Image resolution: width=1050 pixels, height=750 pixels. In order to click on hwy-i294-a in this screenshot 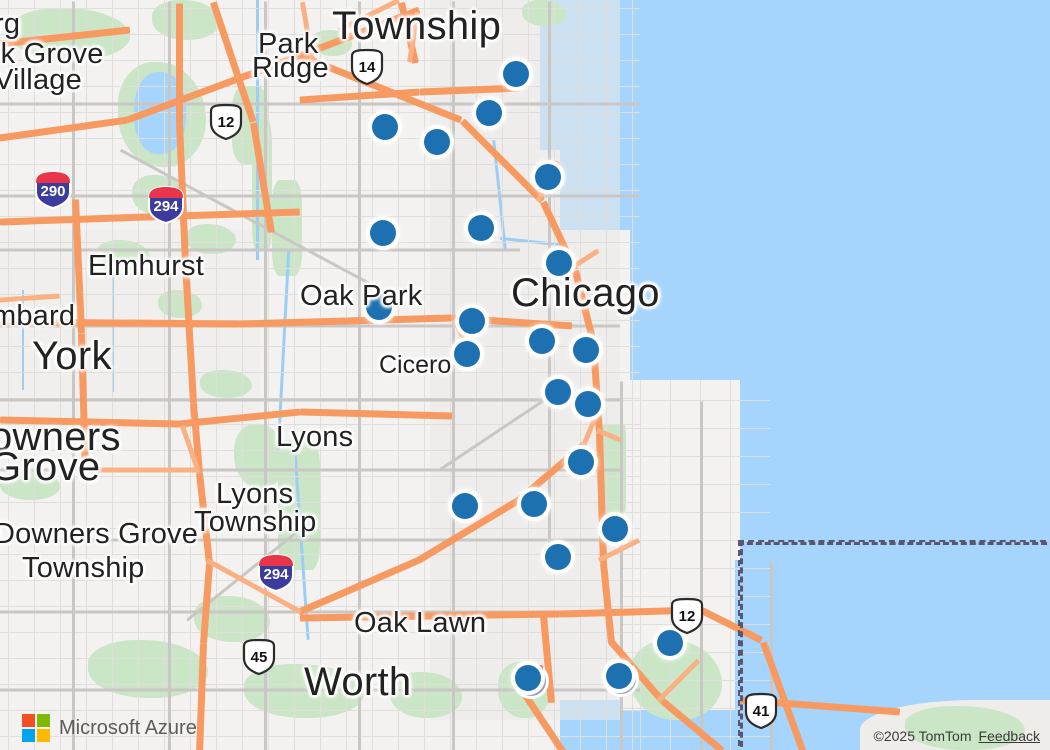, I will do `click(179, 63)`.